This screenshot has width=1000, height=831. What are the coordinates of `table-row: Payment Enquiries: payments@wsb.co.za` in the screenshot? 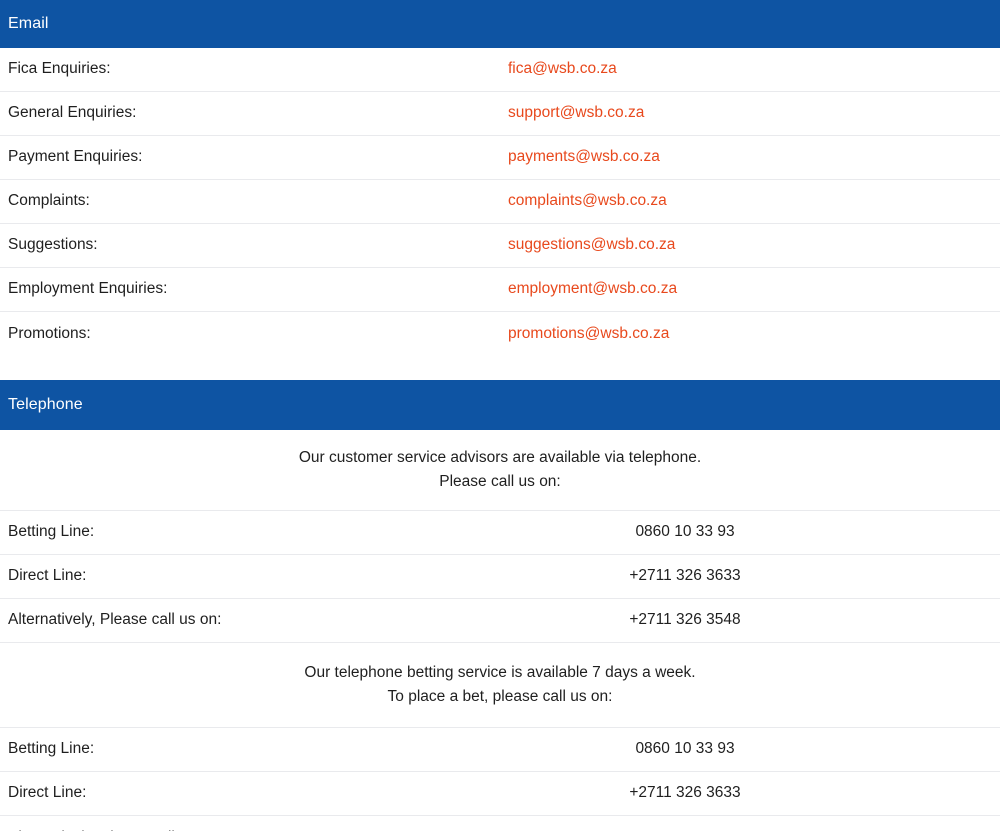 It's located at (500, 158).